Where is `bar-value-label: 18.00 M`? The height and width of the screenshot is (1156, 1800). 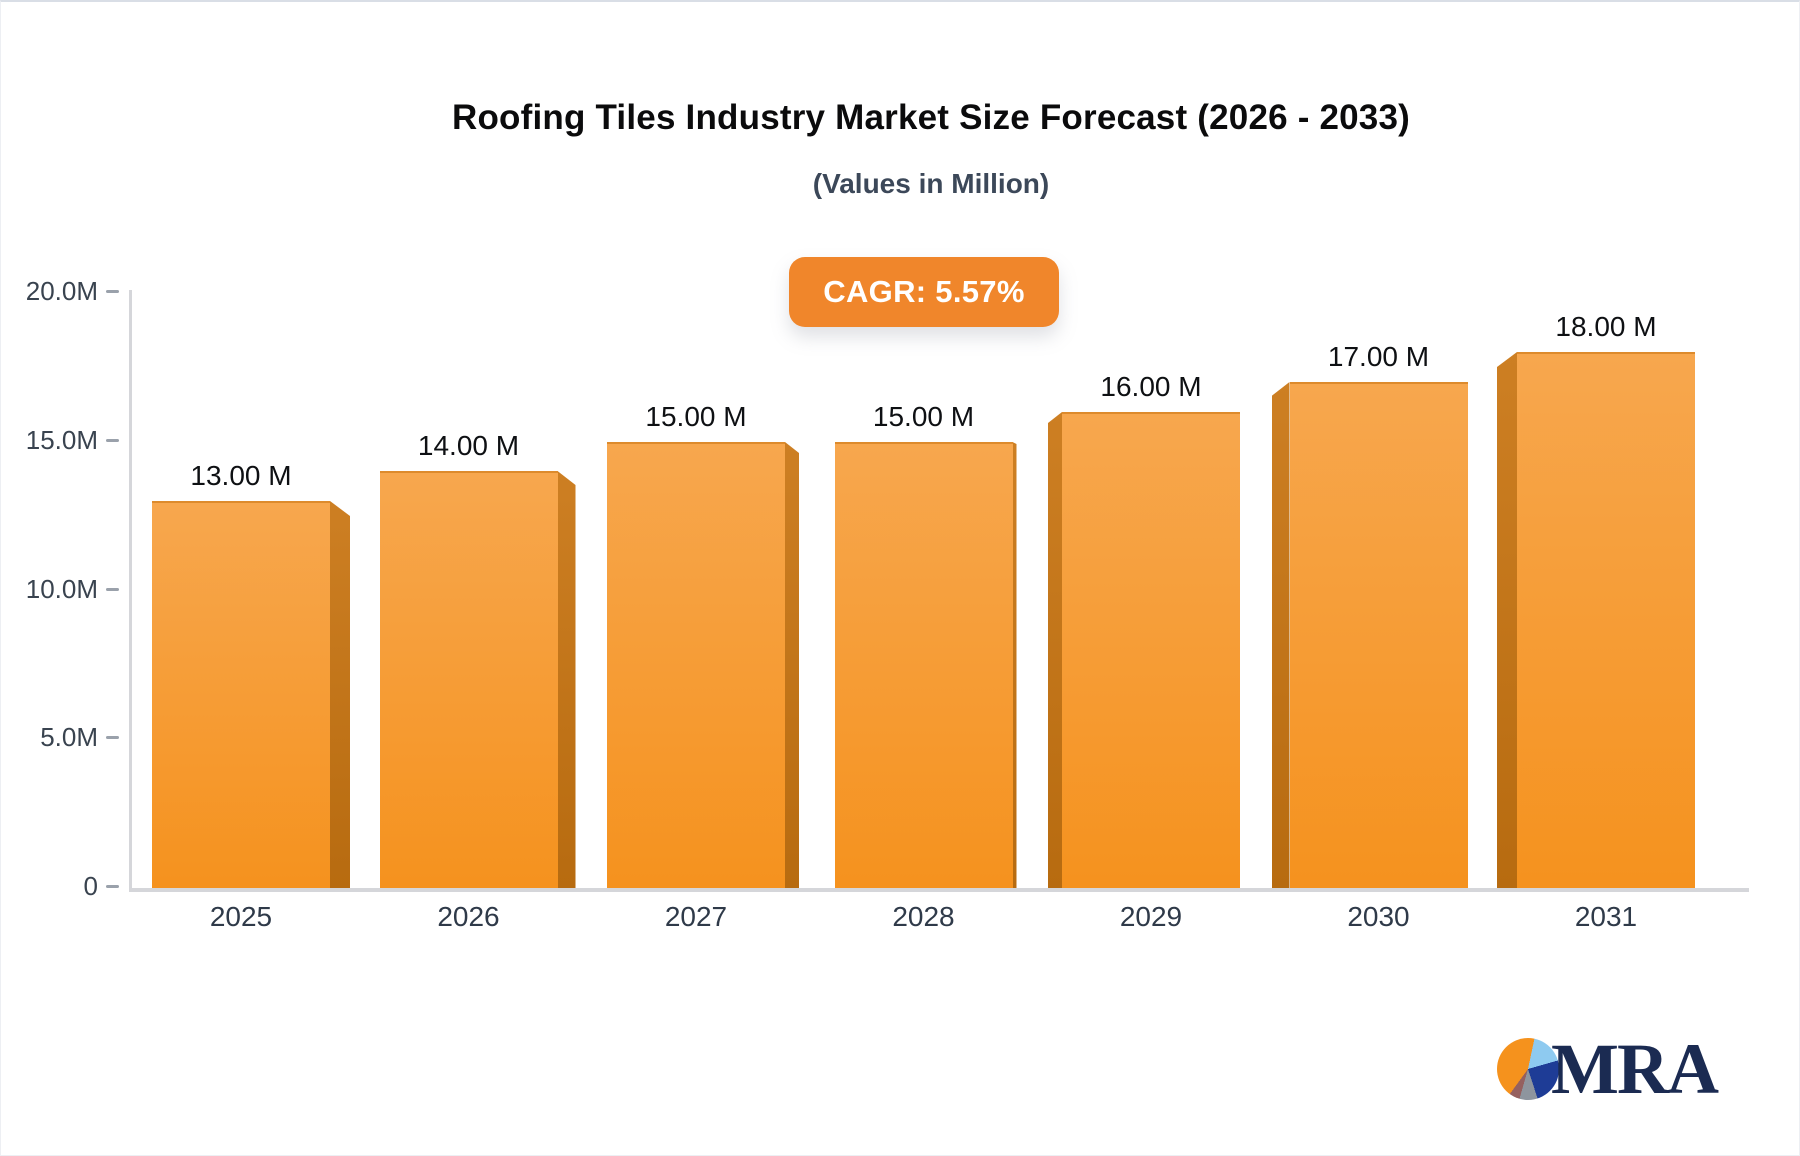
bar-value-label: 18.00 M is located at coordinates (1606, 326).